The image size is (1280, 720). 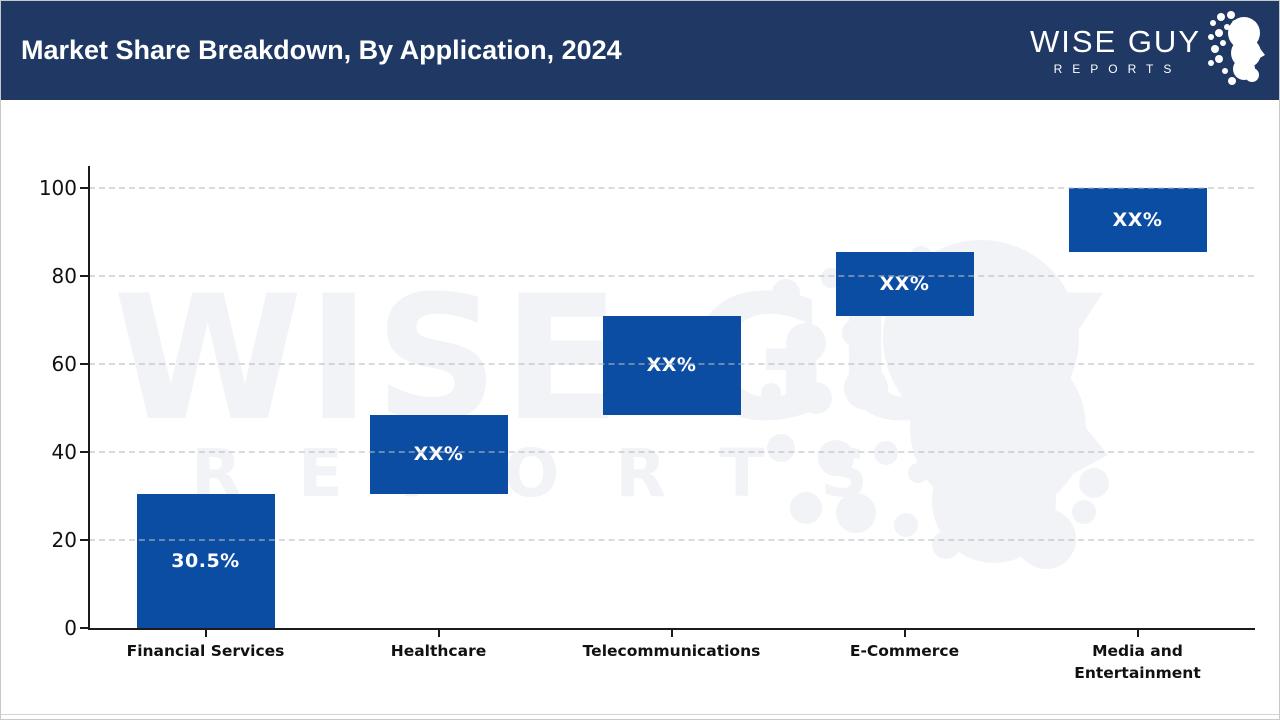 What do you see at coordinates (640, 714) in the screenshot?
I see `footer-divider` at bounding box center [640, 714].